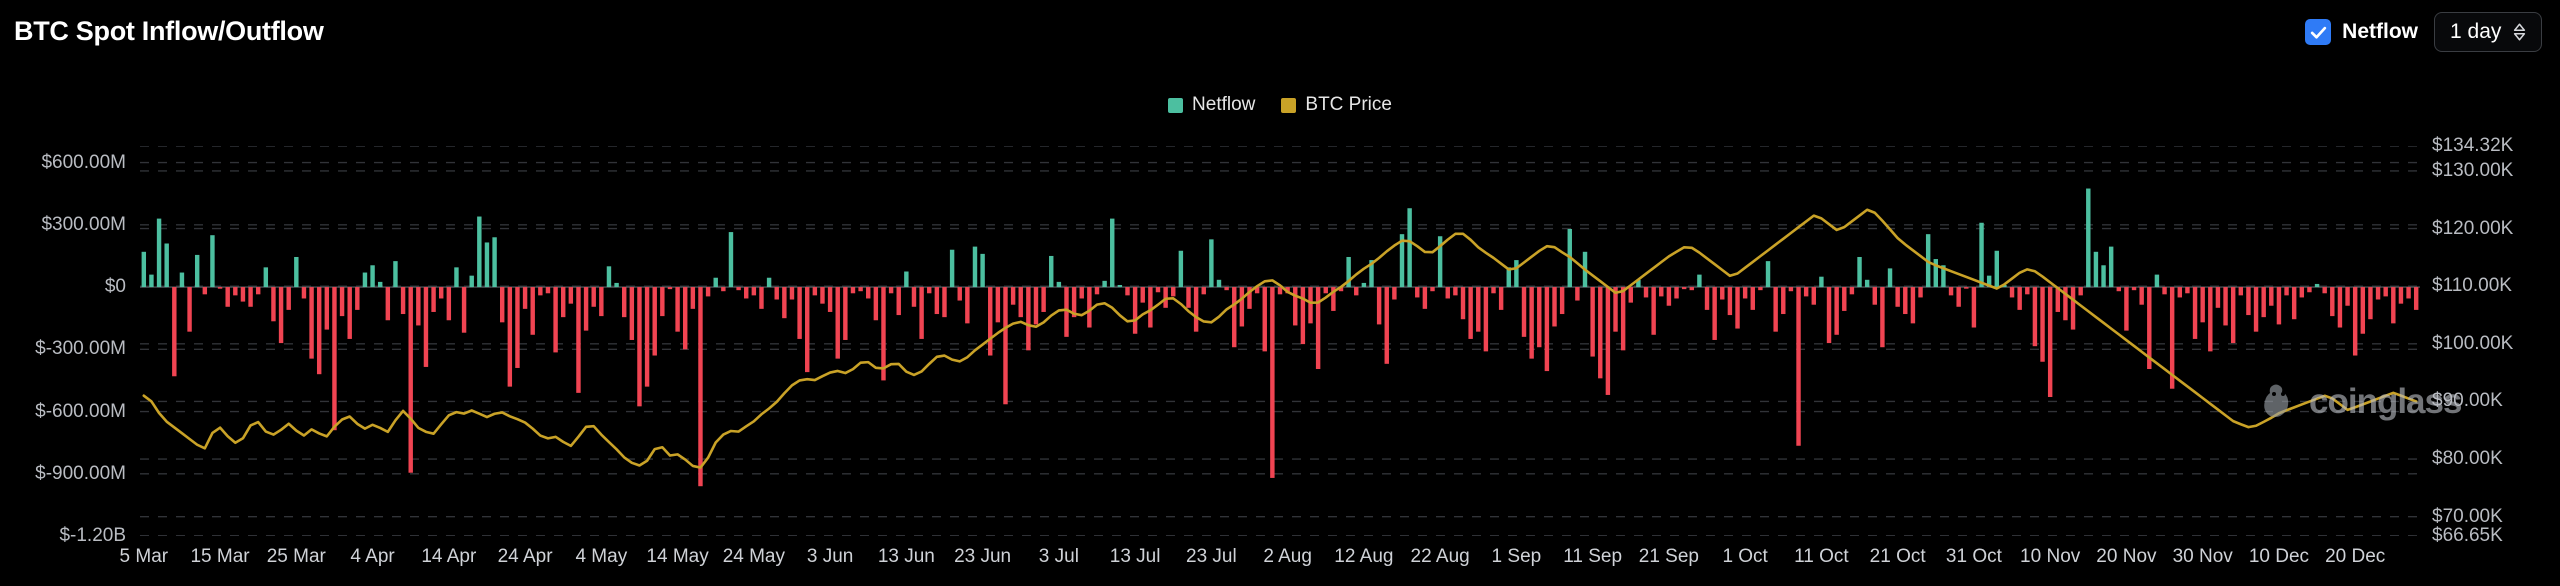 The height and width of the screenshot is (586, 2560). I want to click on y-axis-left-tick: $0, so click(115, 287).